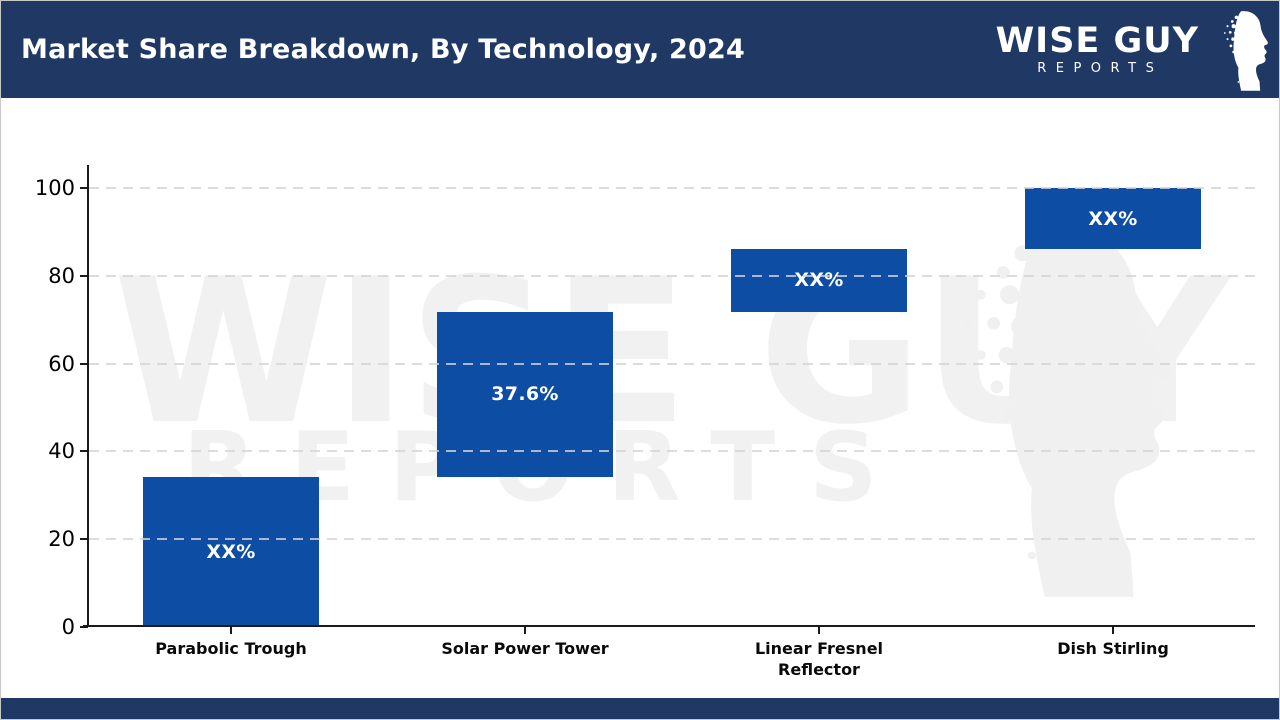 The width and height of the screenshot is (1280, 720). I want to click on footer-bar, so click(640, 708).